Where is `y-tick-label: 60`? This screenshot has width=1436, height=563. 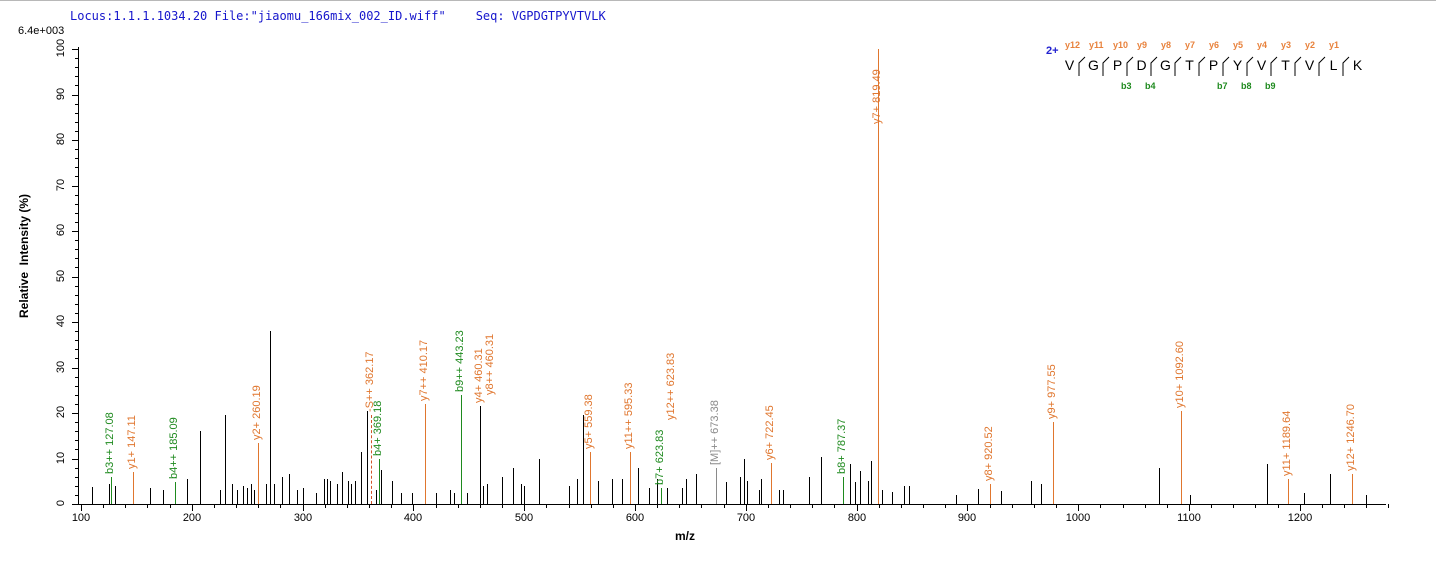
y-tick-label: 60 is located at coordinates (61, 230).